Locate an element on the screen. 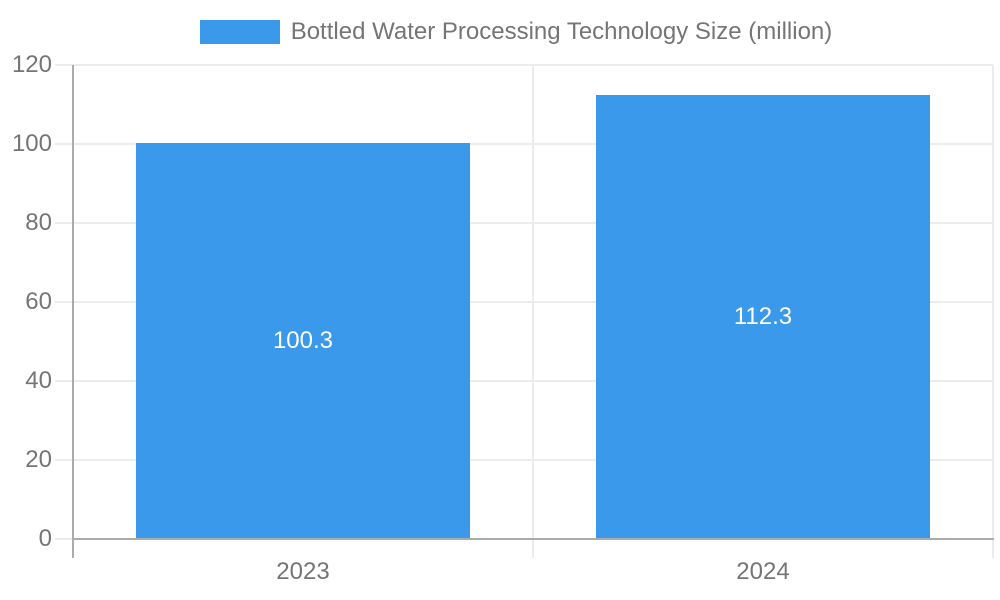  y-tick-label: 40 is located at coordinates (38, 380).